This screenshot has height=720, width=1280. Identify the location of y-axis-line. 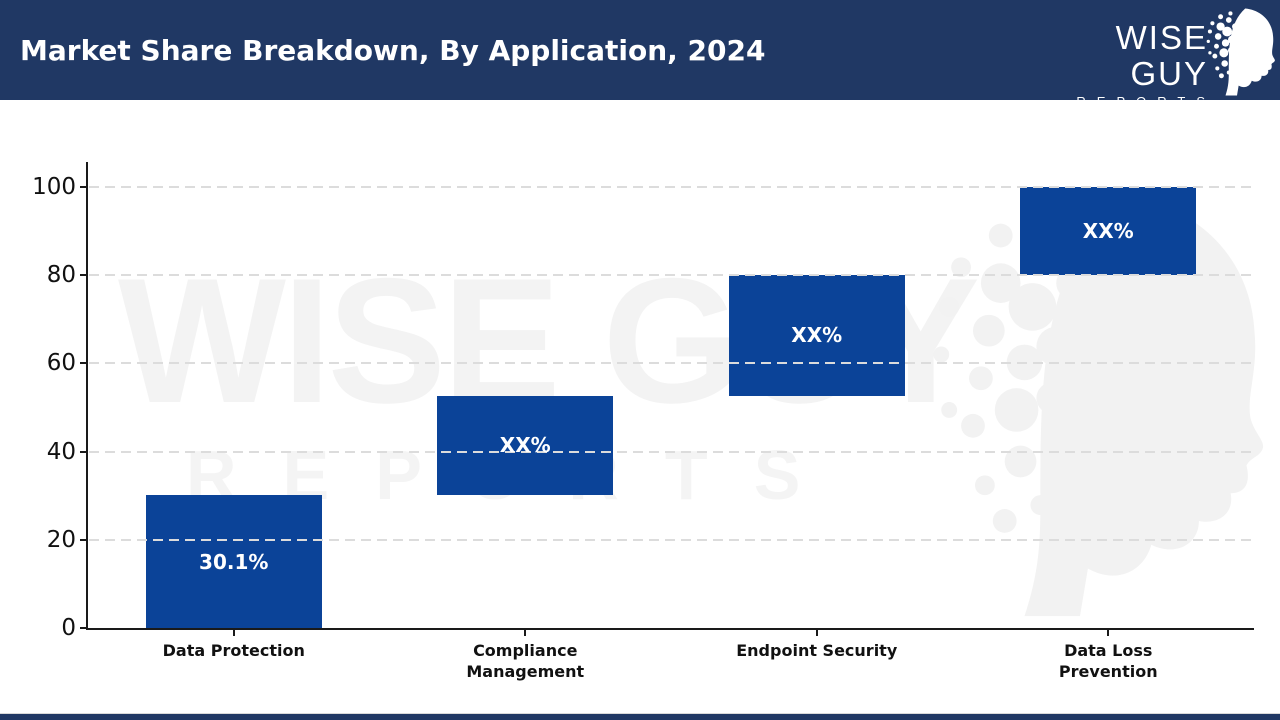
(87, 396).